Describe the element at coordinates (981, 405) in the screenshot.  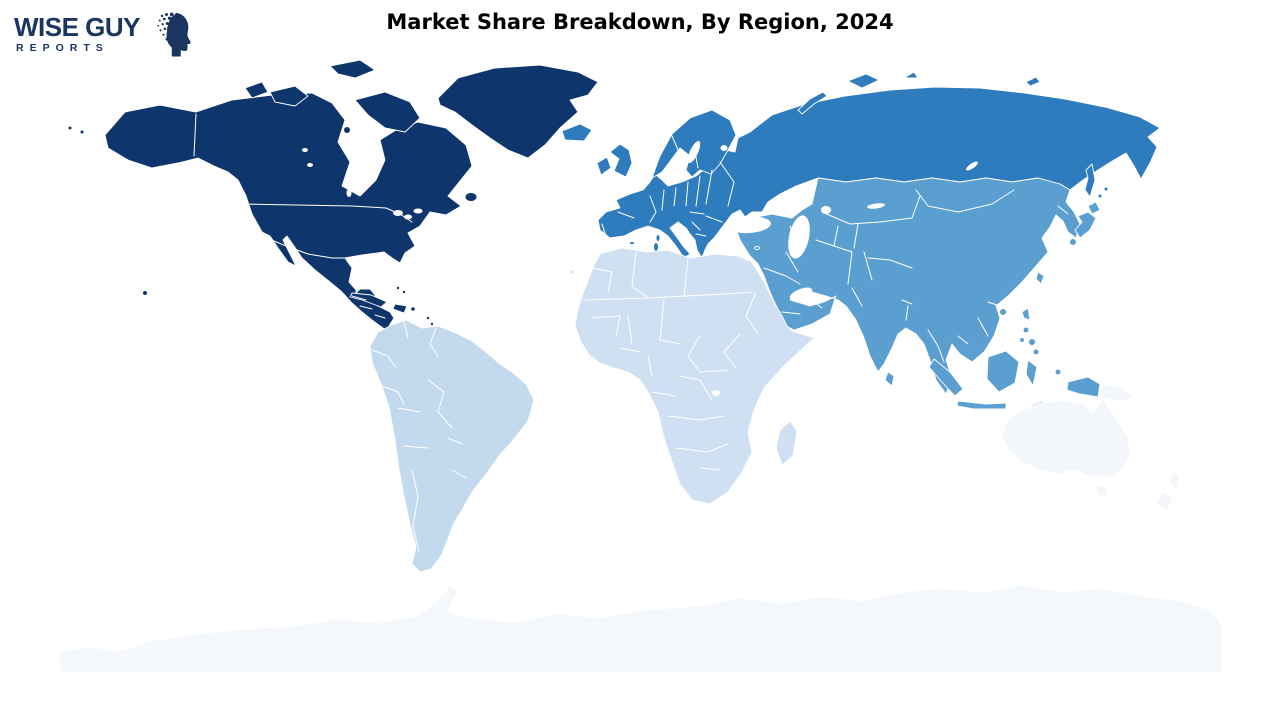
I see `java` at that location.